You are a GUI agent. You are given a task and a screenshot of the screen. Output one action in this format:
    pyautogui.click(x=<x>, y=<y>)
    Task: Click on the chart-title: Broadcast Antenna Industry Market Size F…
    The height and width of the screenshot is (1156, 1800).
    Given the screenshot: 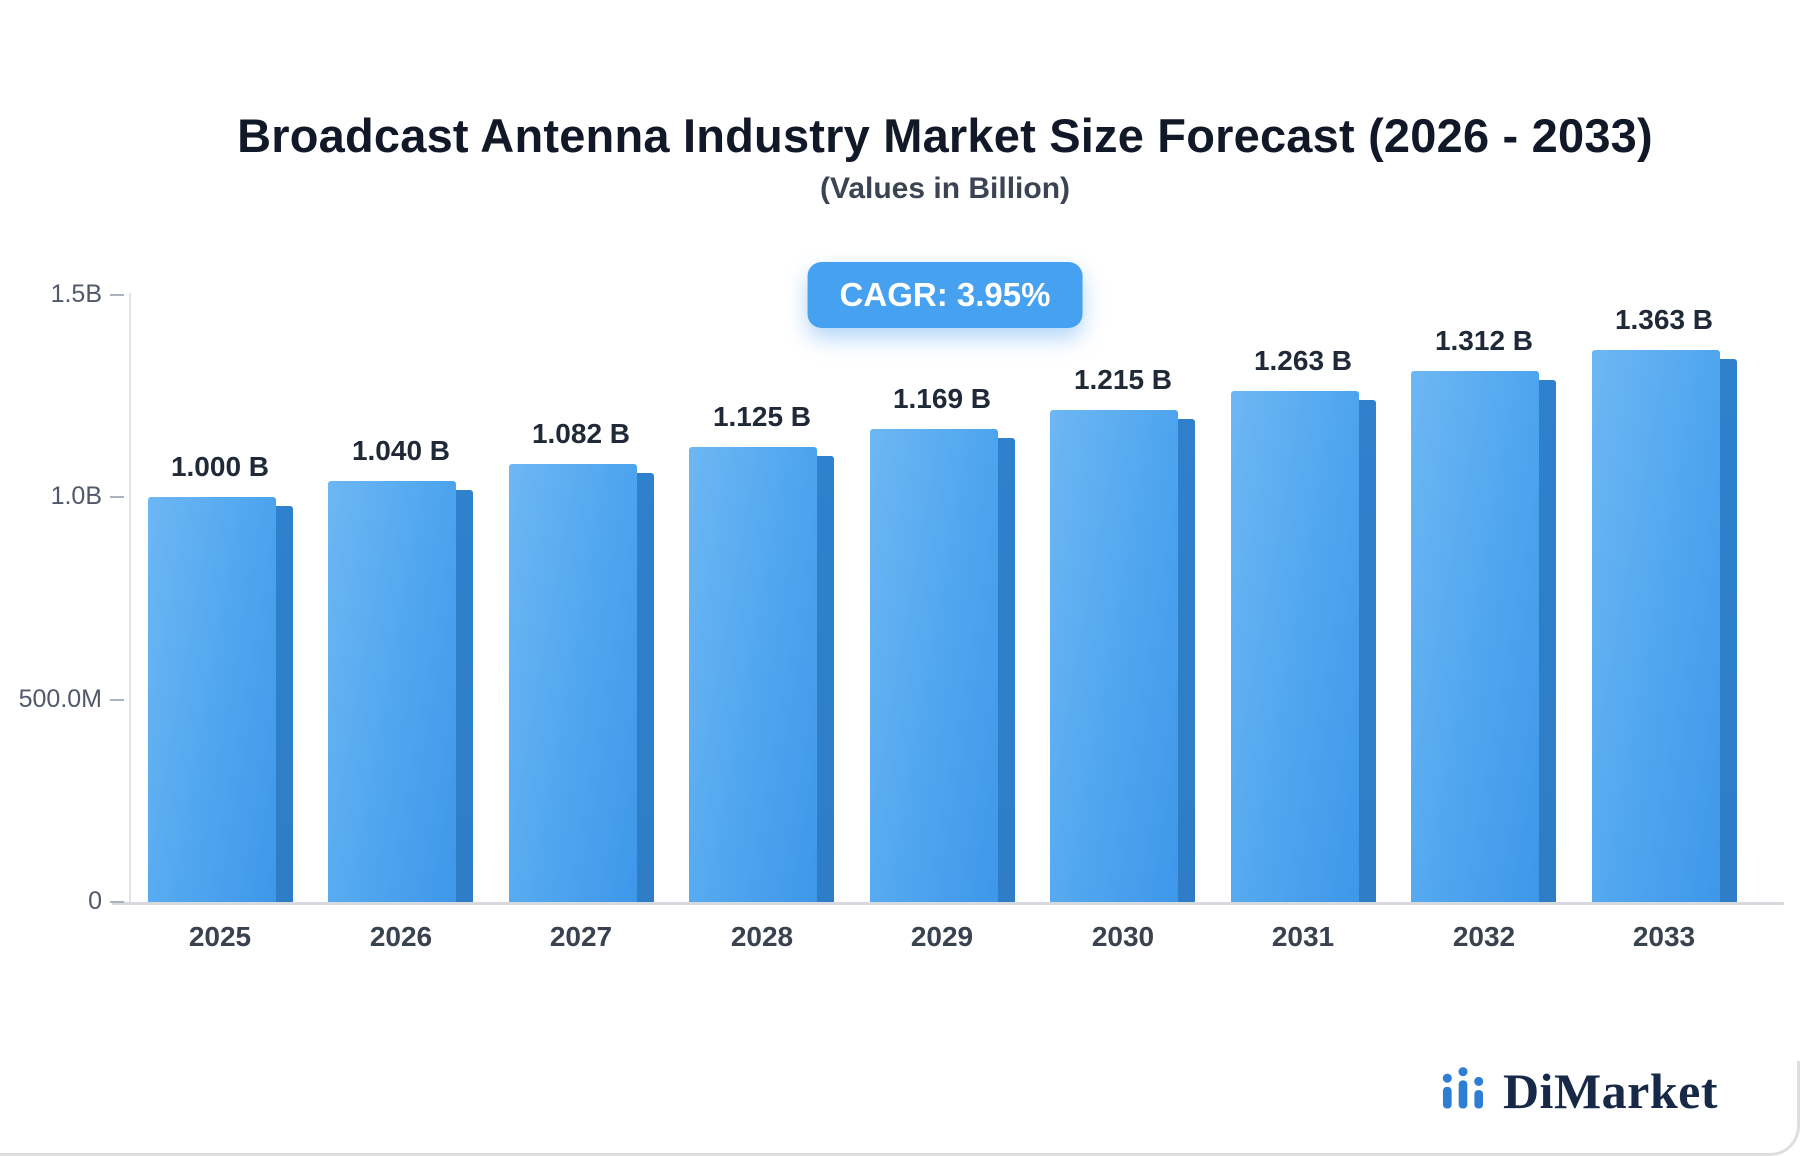 What is the action you would take?
    pyautogui.click(x=945, y=135)
    